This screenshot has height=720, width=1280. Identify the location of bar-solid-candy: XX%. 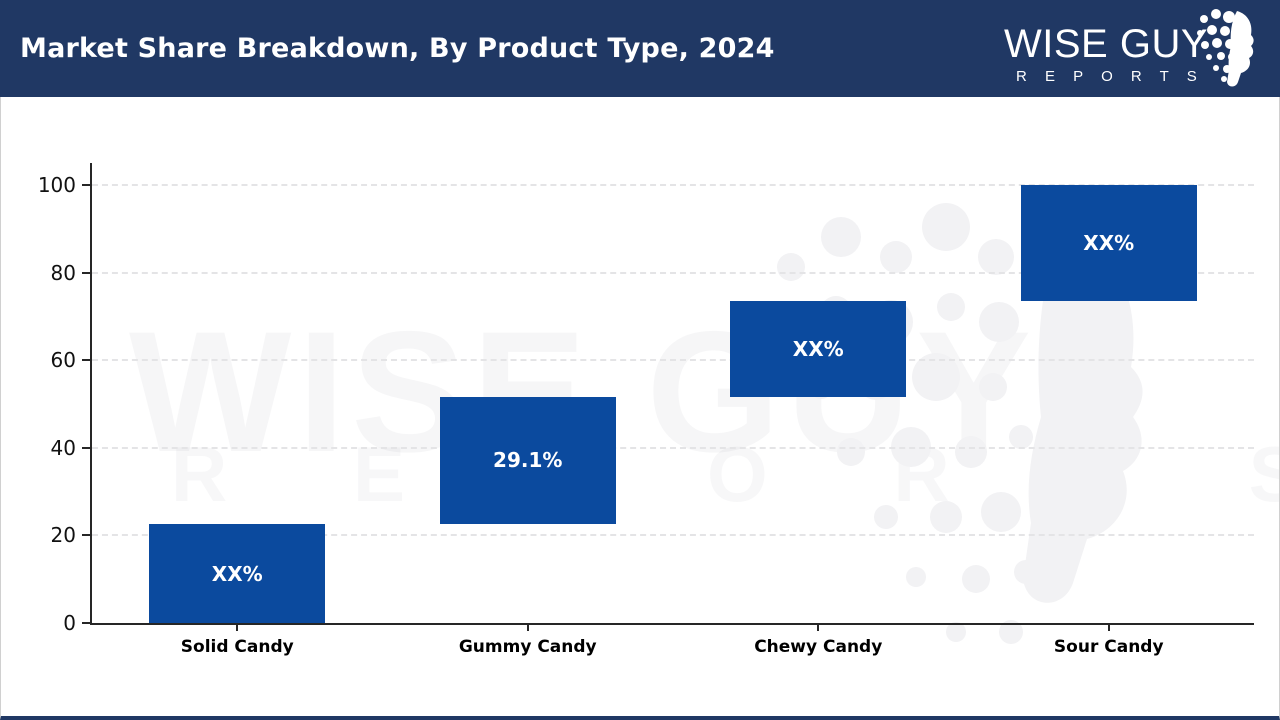
(237, 573).